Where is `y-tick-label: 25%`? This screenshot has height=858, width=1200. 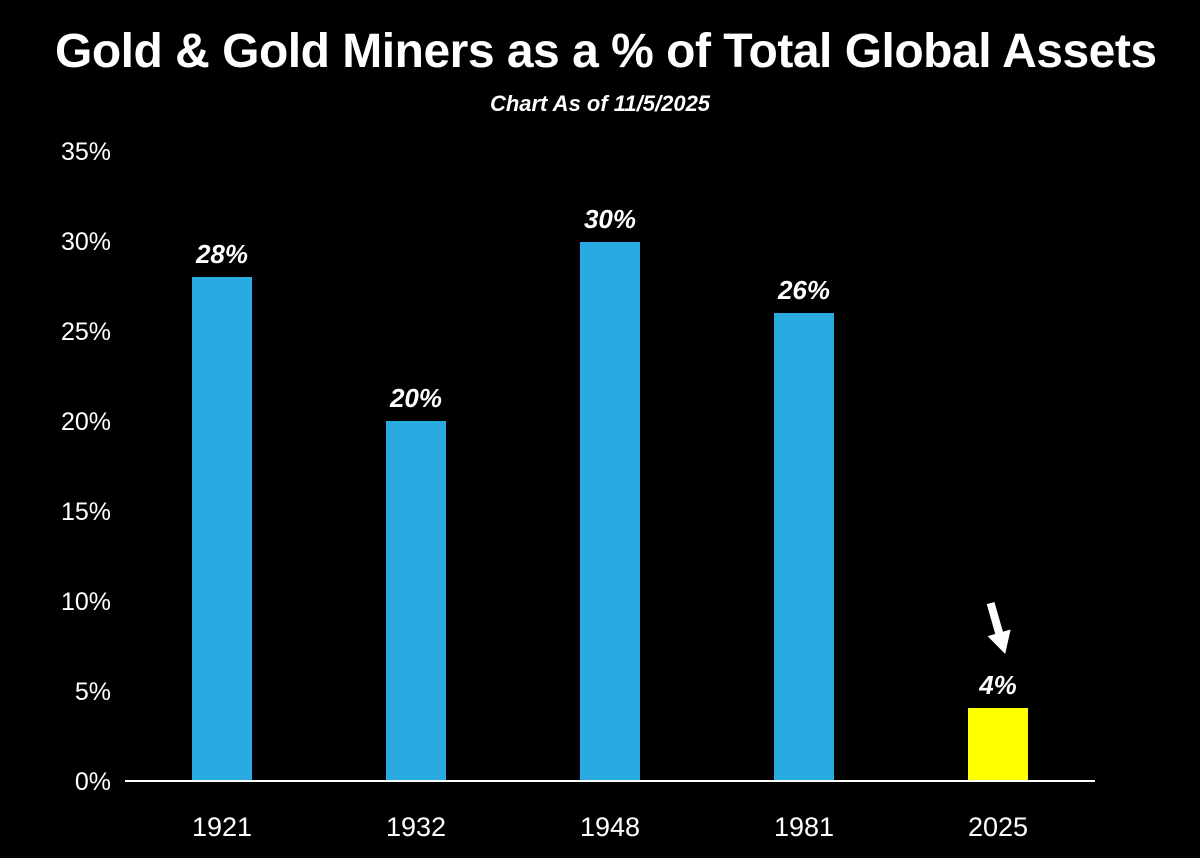 y-tick-label: 25% is located at coordinates (85, 331).